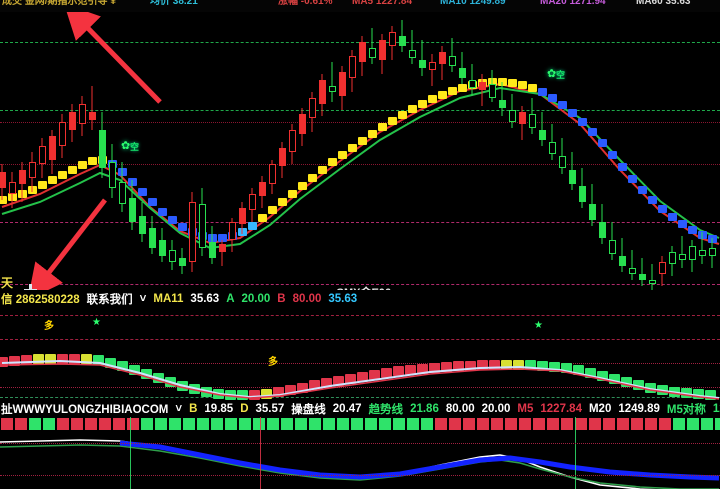 The width and height of the screenshot is (720, 489). Describe the element at coordinates (59, 3) in the screenshot. I see `quote-segment: 成交 金网/期指示范引导 ¥` at that location.